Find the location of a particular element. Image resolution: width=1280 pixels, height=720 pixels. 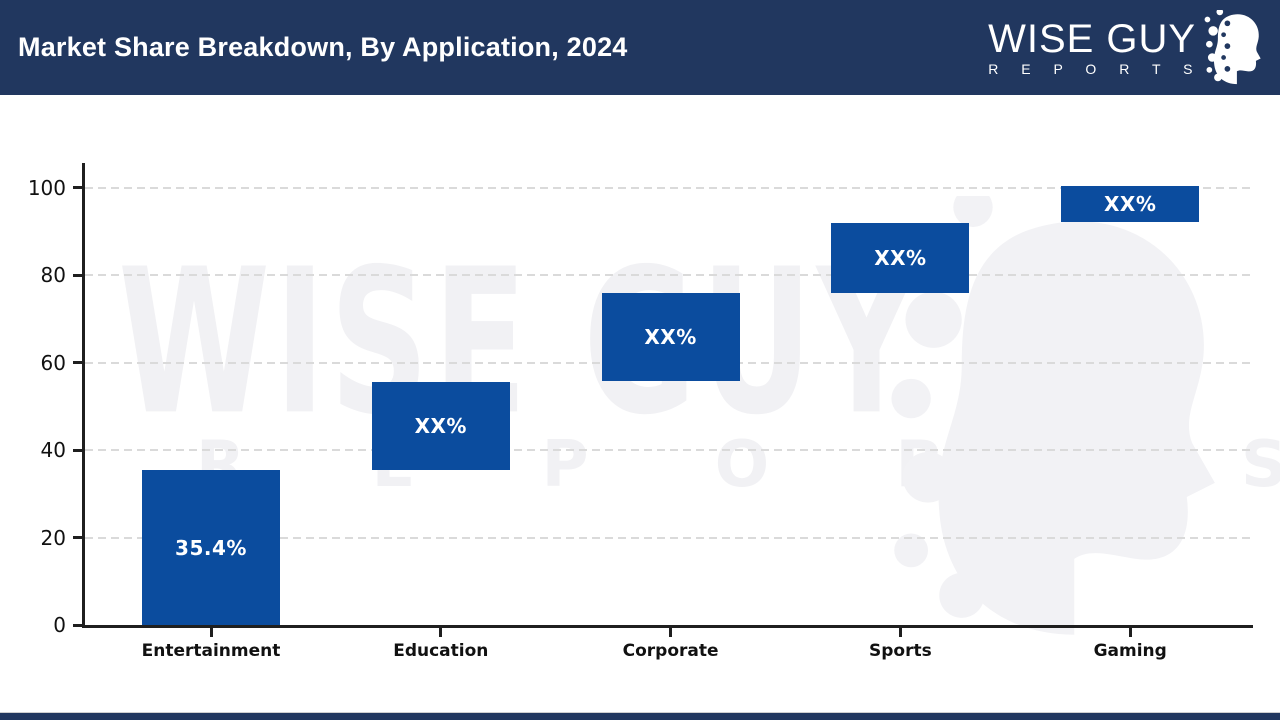

y-tick-label: 20 is located at coordinates (53, 537).